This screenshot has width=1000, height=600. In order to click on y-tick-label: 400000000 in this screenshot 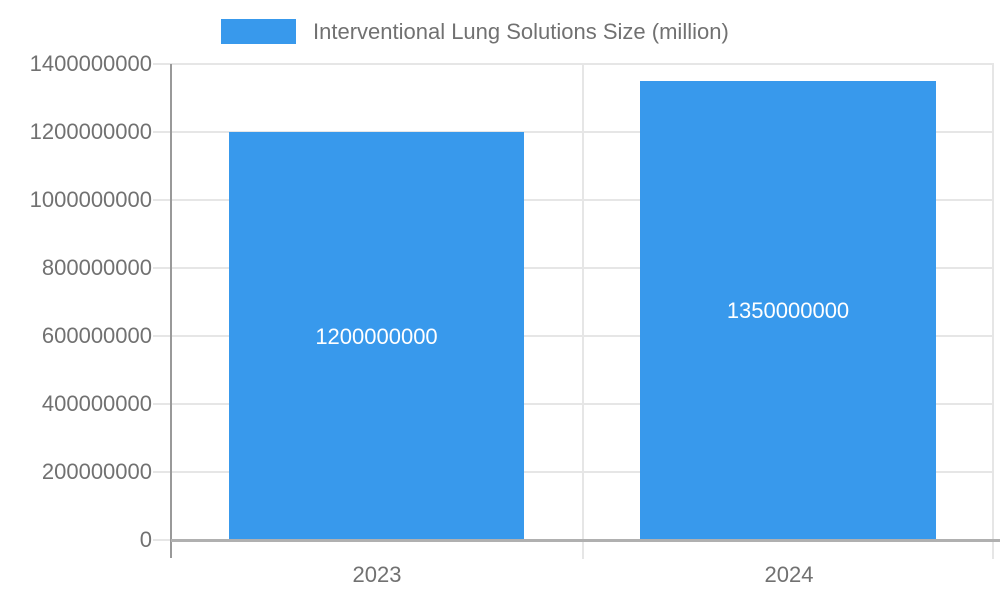, I will do `click(96, 403)`.